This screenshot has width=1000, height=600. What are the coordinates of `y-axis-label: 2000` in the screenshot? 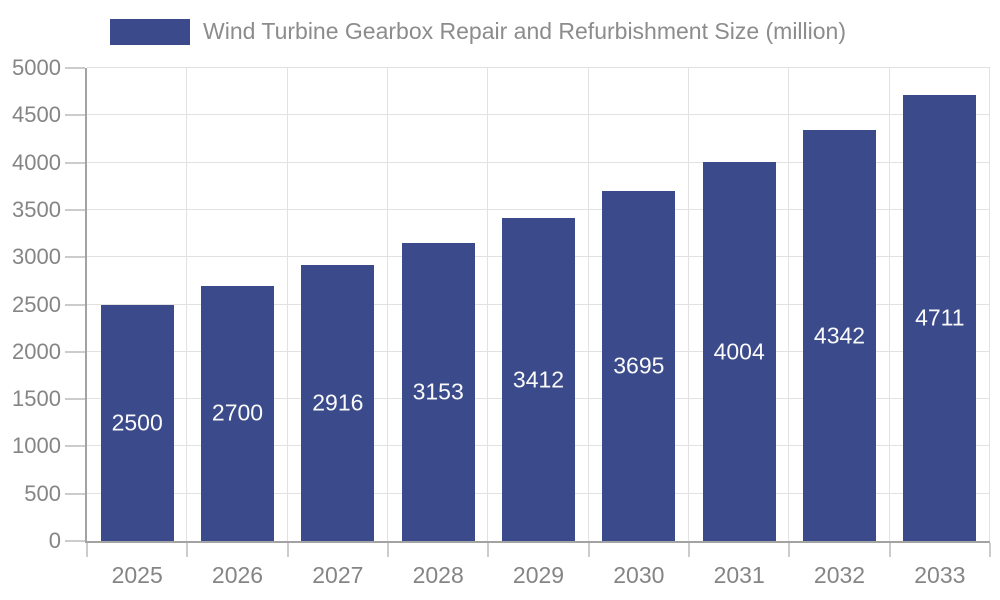 It's located at (36, 351).